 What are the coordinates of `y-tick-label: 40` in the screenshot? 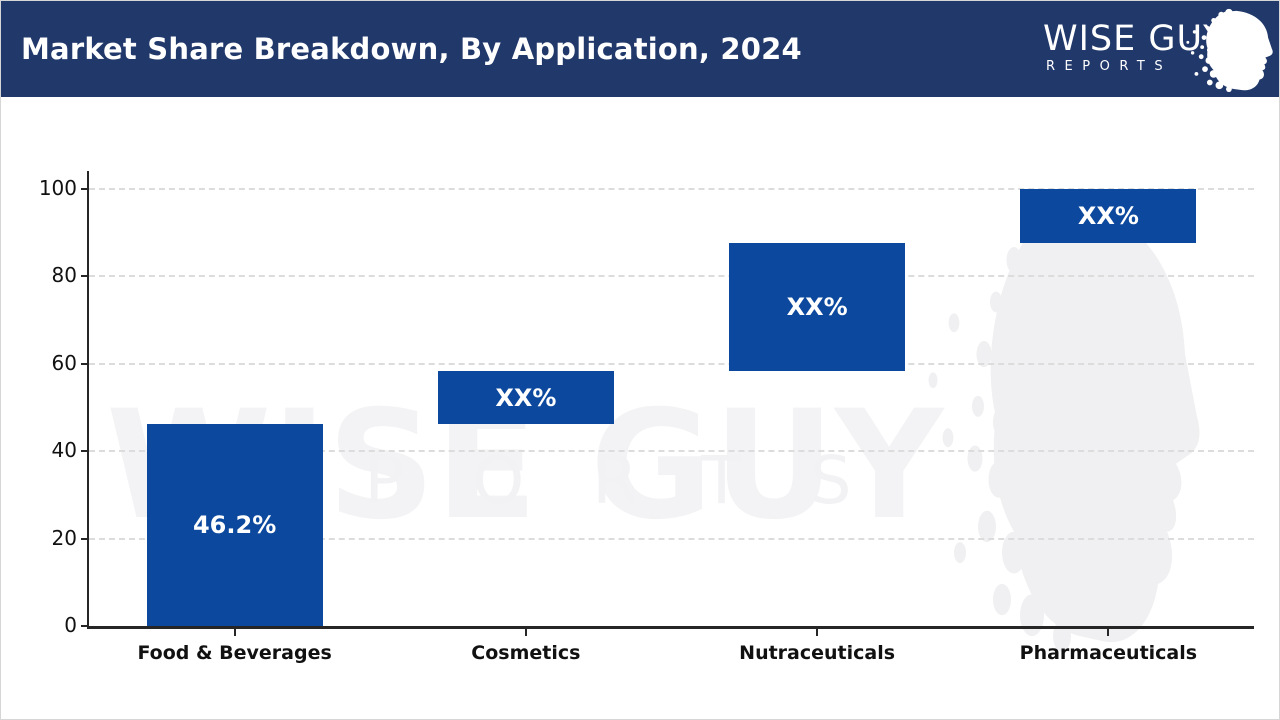 It's located at (64, 450).